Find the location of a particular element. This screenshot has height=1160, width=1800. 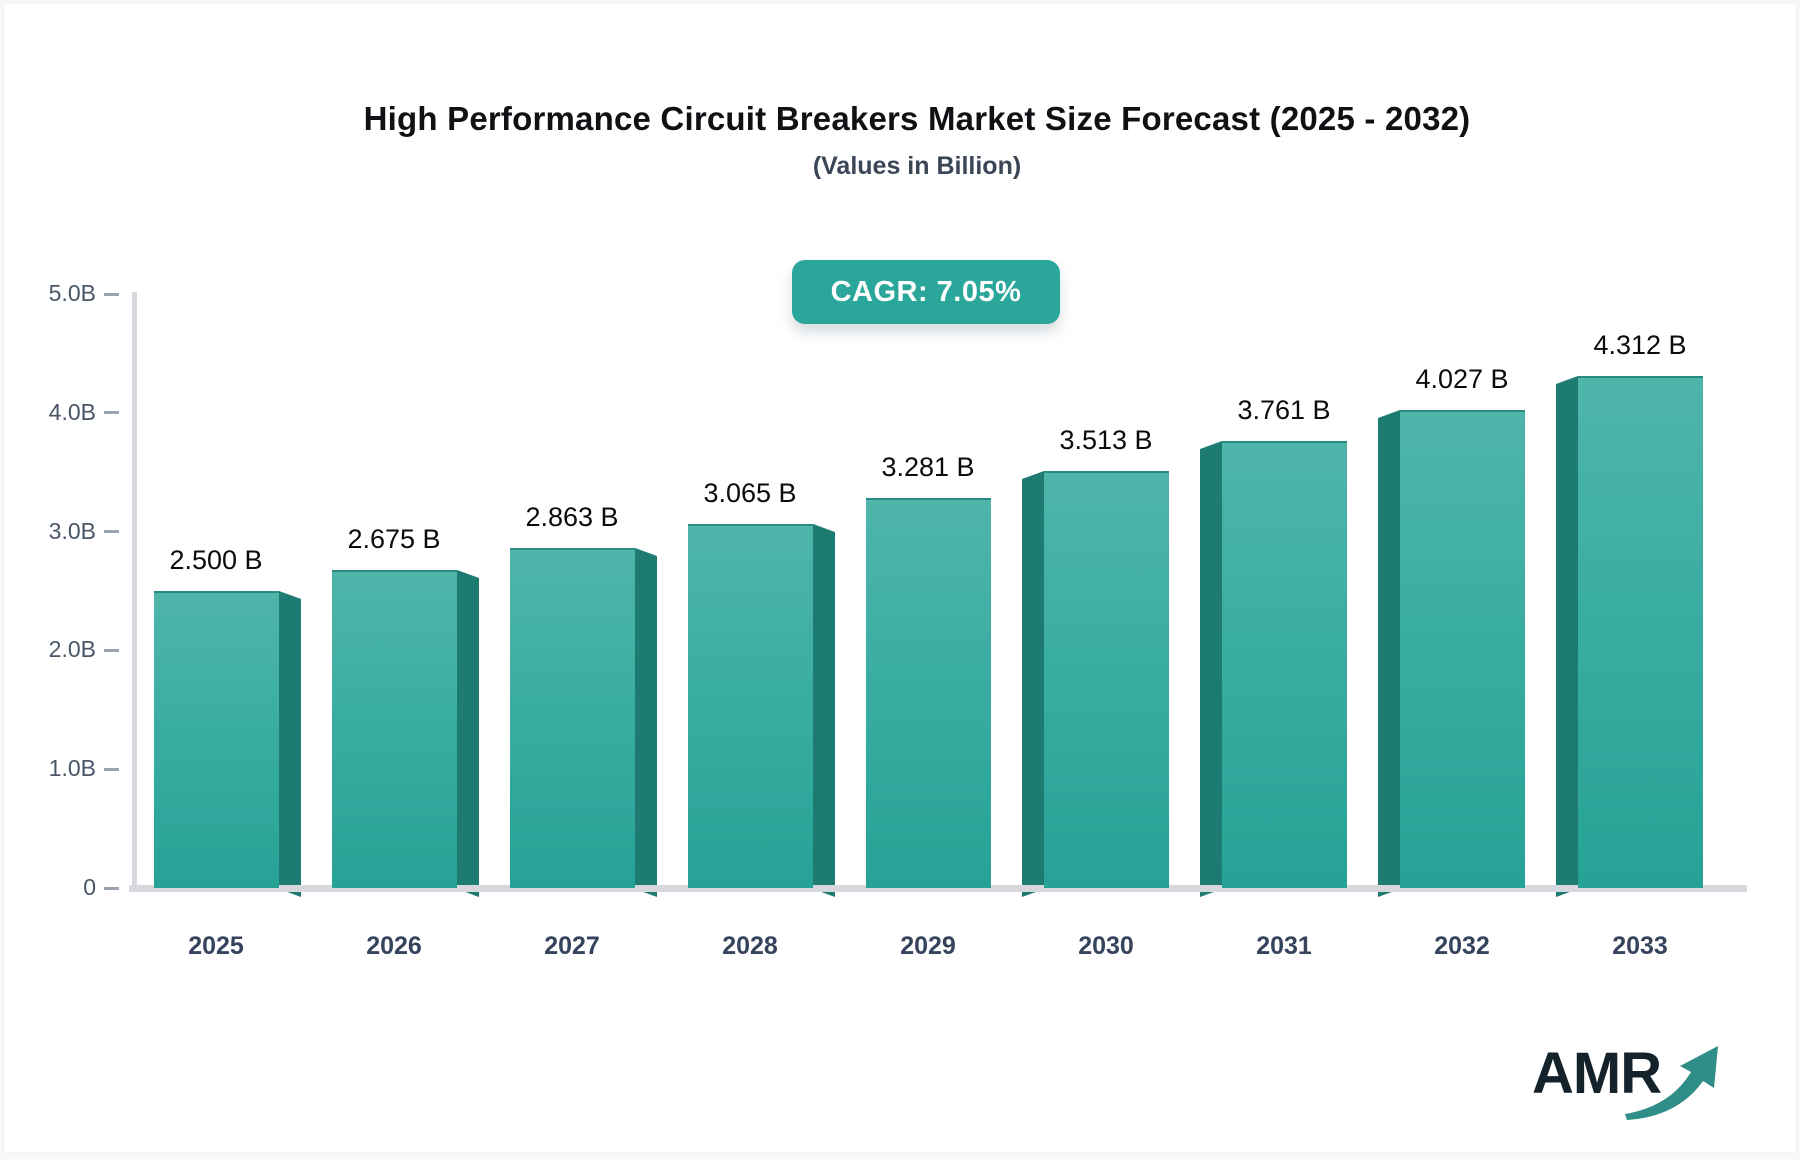

y-tick-label: 3.0B is located at coordinates (58, 531).